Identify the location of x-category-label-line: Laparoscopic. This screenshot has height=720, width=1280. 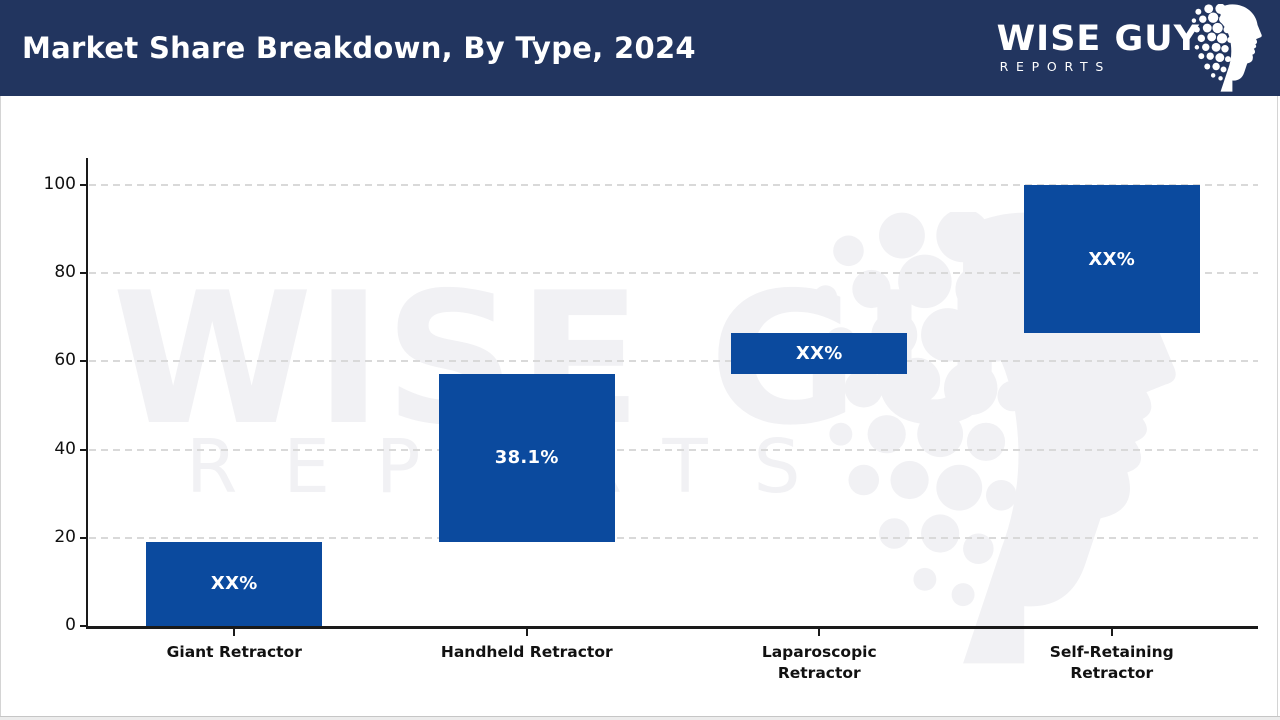
(819, 652).